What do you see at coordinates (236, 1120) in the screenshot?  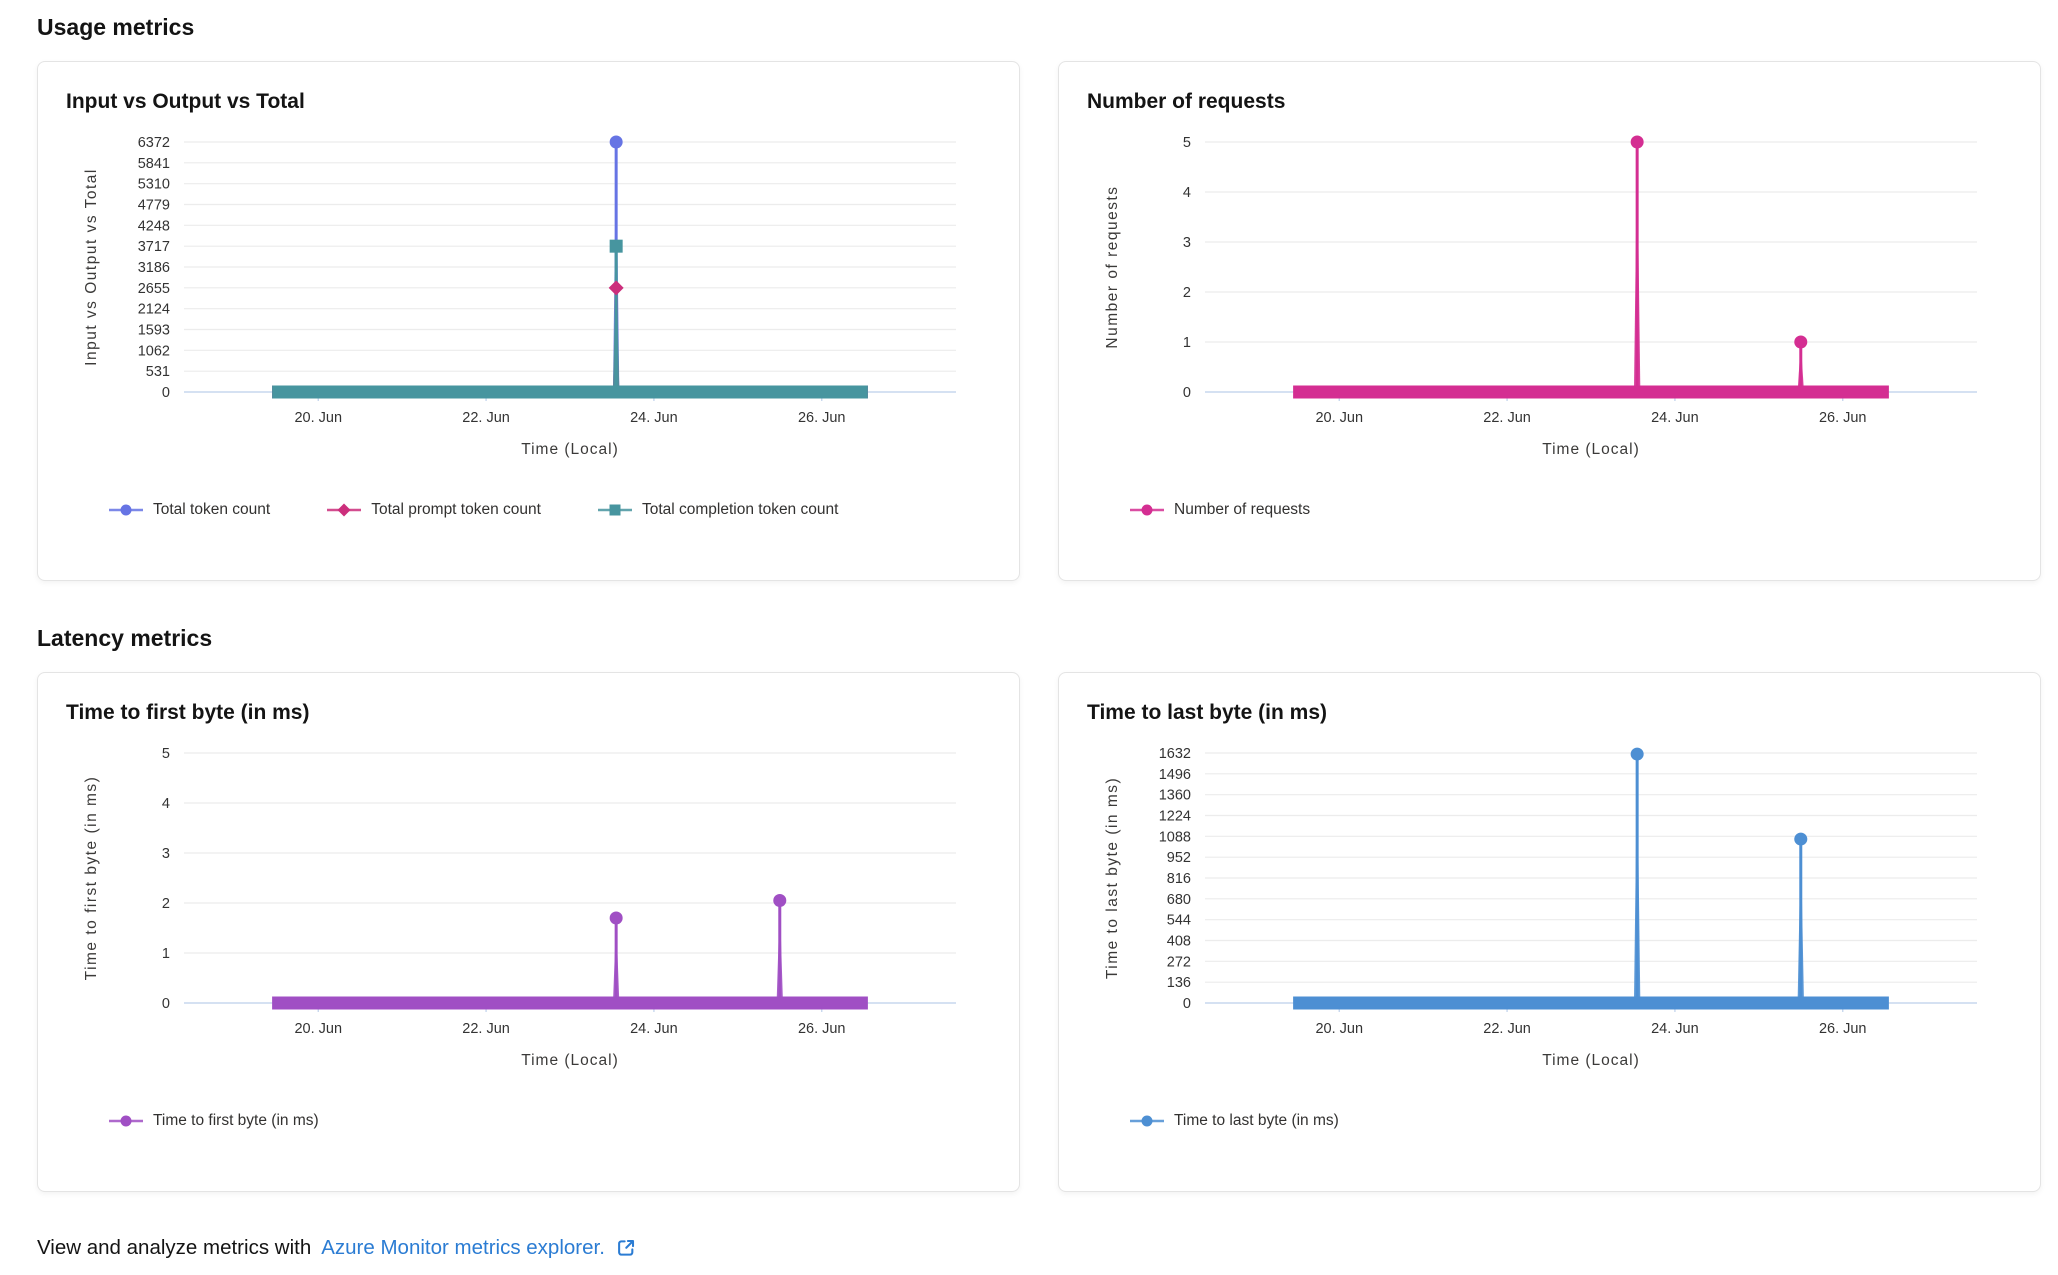 I see `legend-label: Time to first byte (in ms)` at bounding box center [236, 1120].